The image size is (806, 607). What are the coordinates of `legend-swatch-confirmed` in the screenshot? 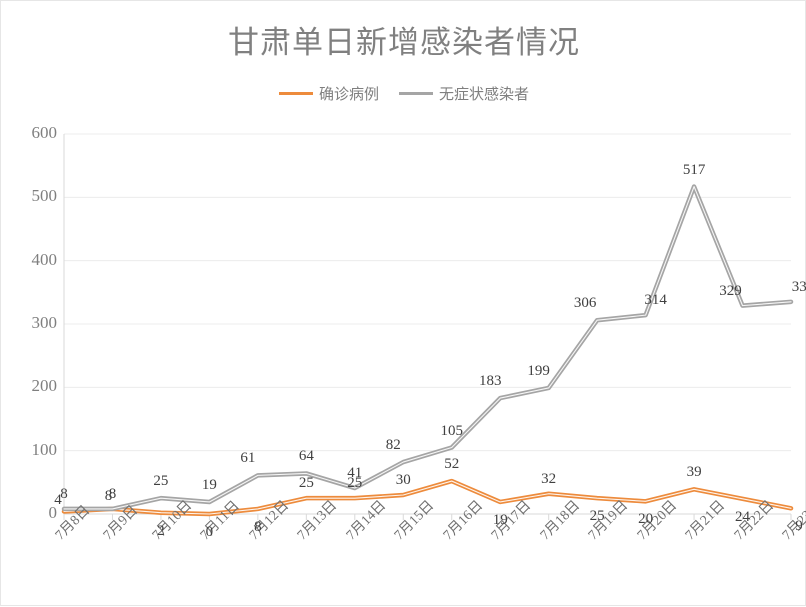 It's located at (295, 93).